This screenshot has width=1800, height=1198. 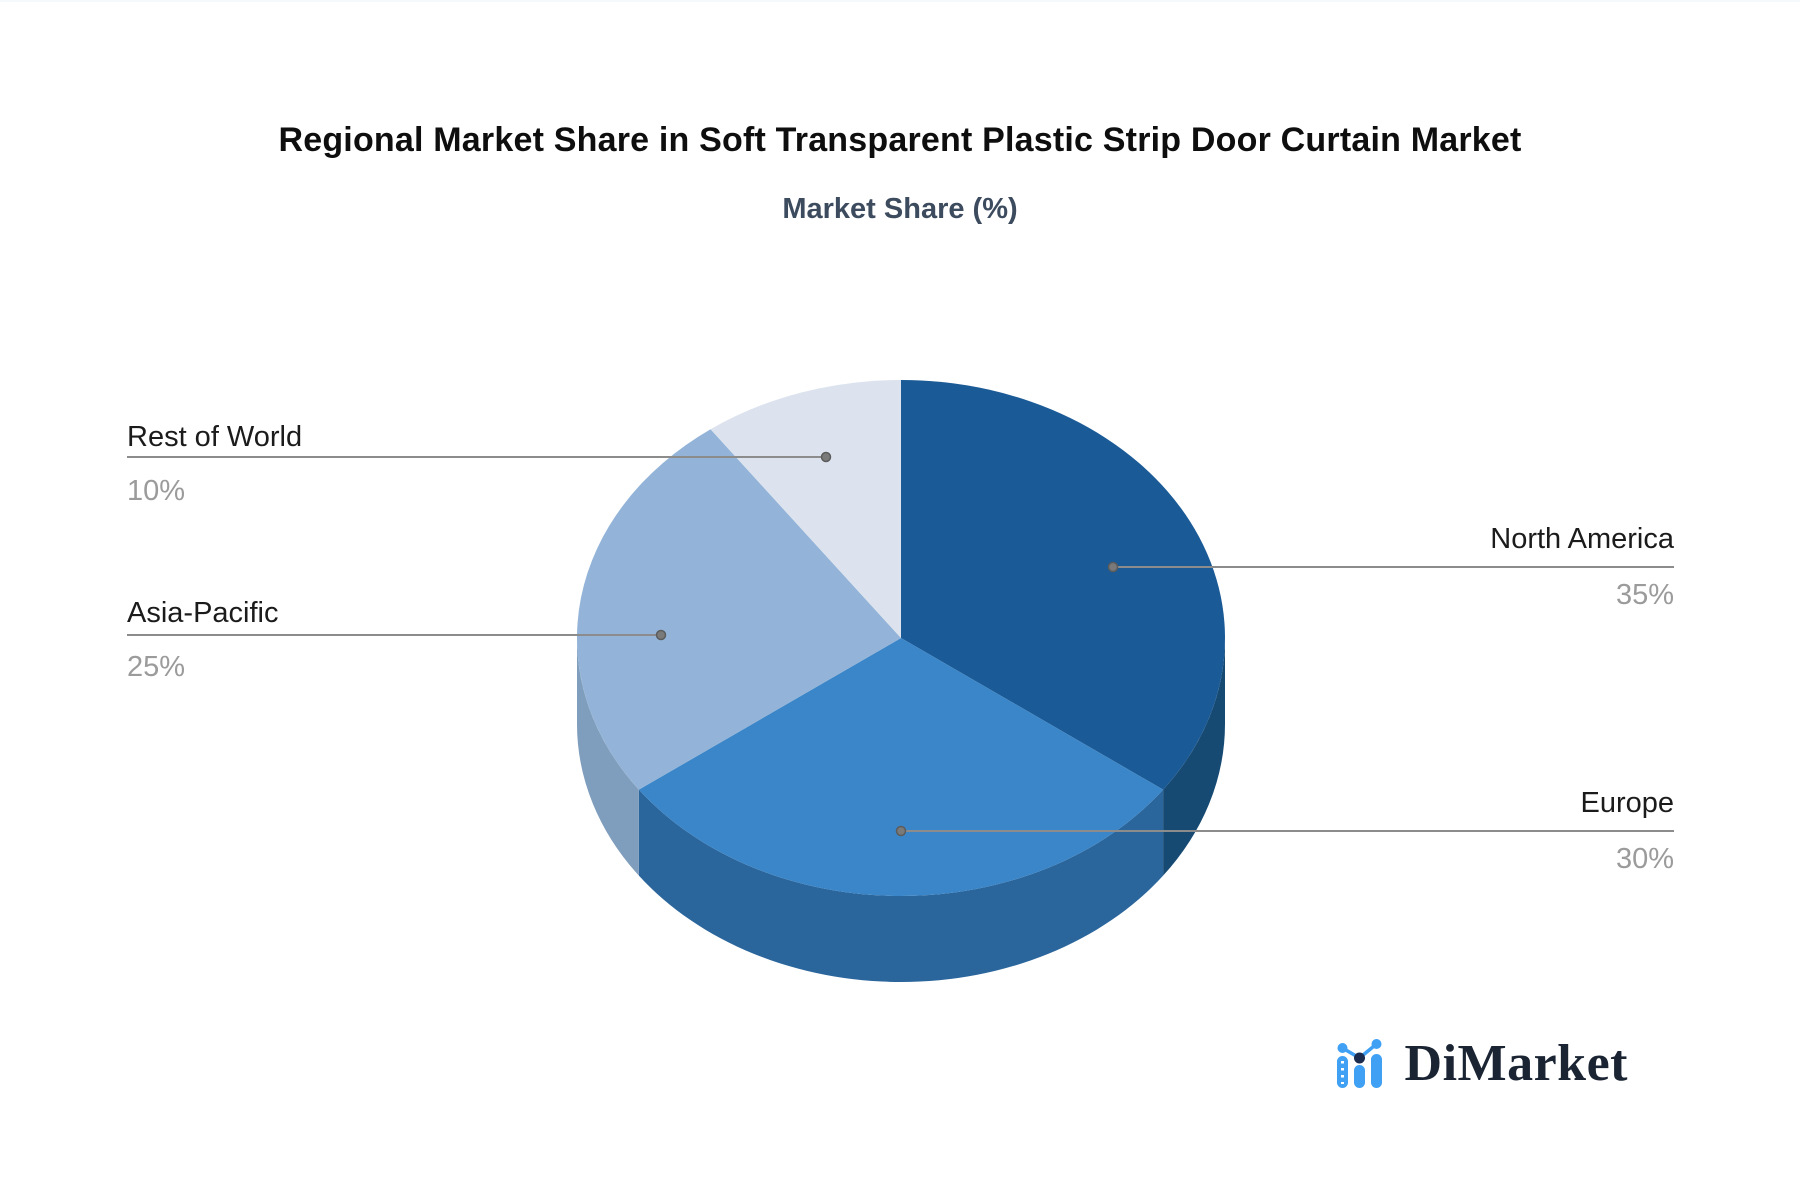 What do you see at coordinates (1627, 831) in the screenshot?
I see `callout-europe: Europe 30%` at bounding box center [1627, 831].